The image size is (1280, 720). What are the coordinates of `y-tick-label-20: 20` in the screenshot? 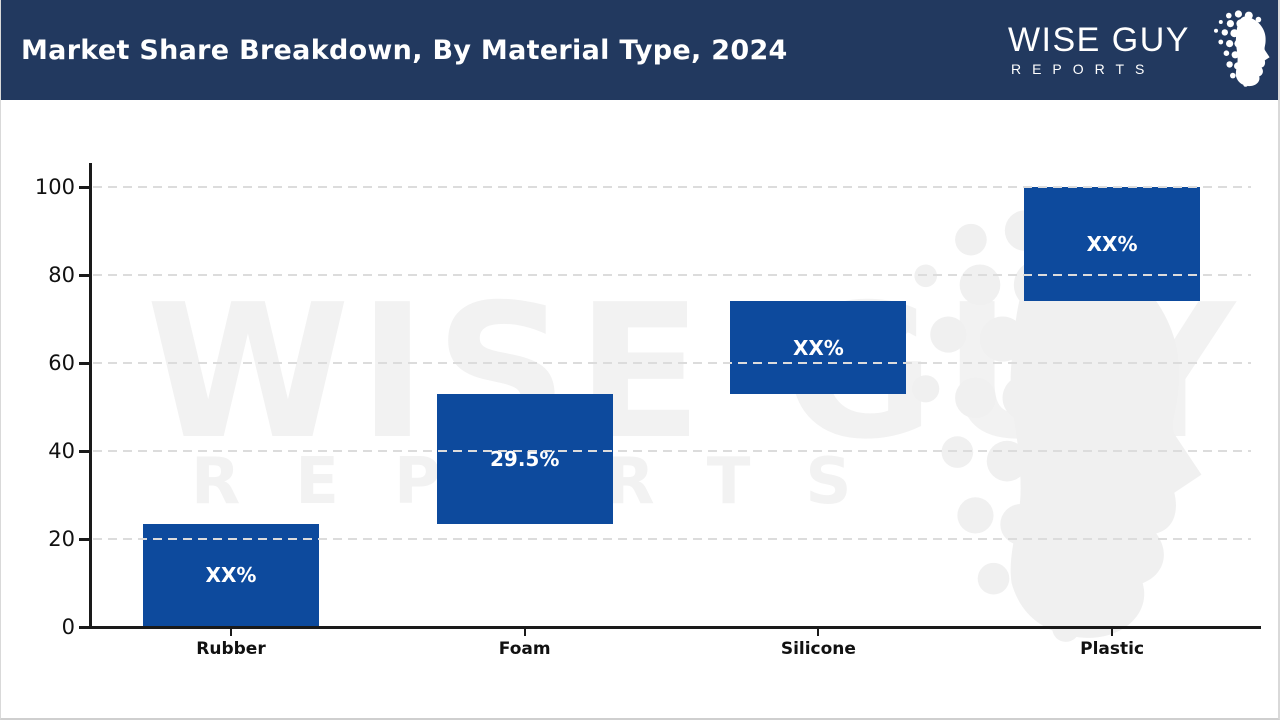 It's located at (61, 539).